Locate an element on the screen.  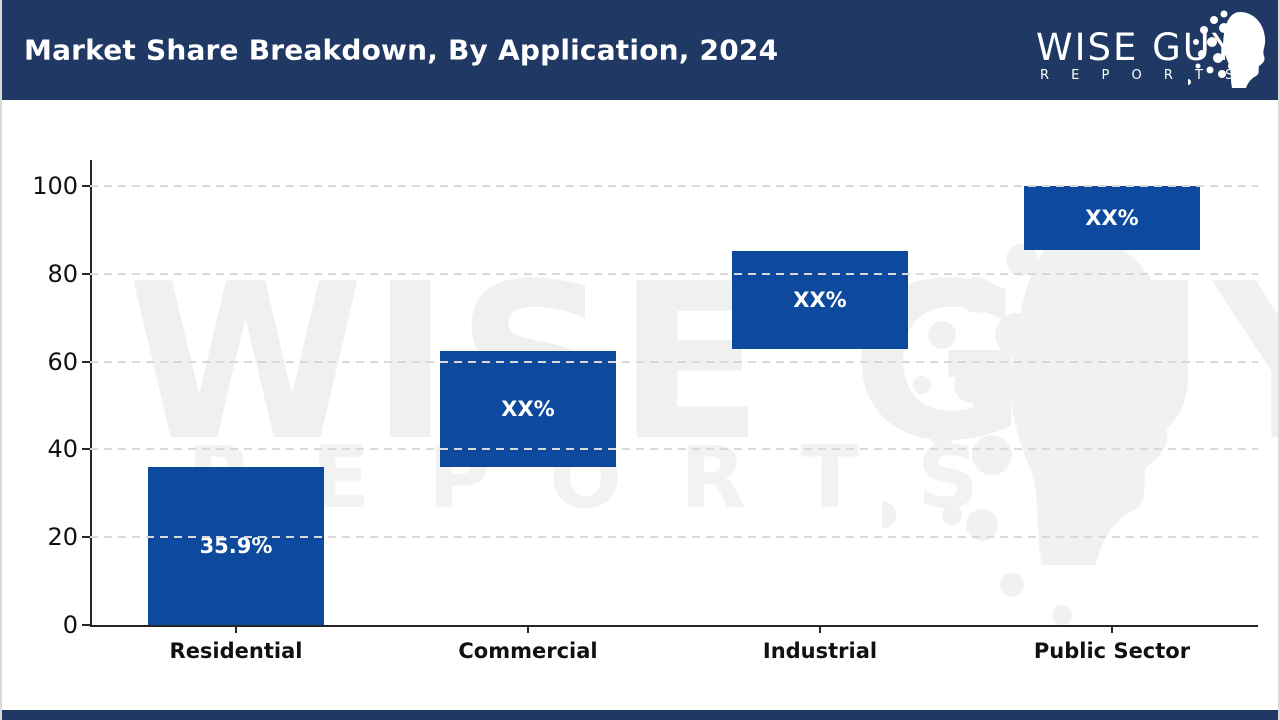
footer-bar is located at coordinates (640, 715).